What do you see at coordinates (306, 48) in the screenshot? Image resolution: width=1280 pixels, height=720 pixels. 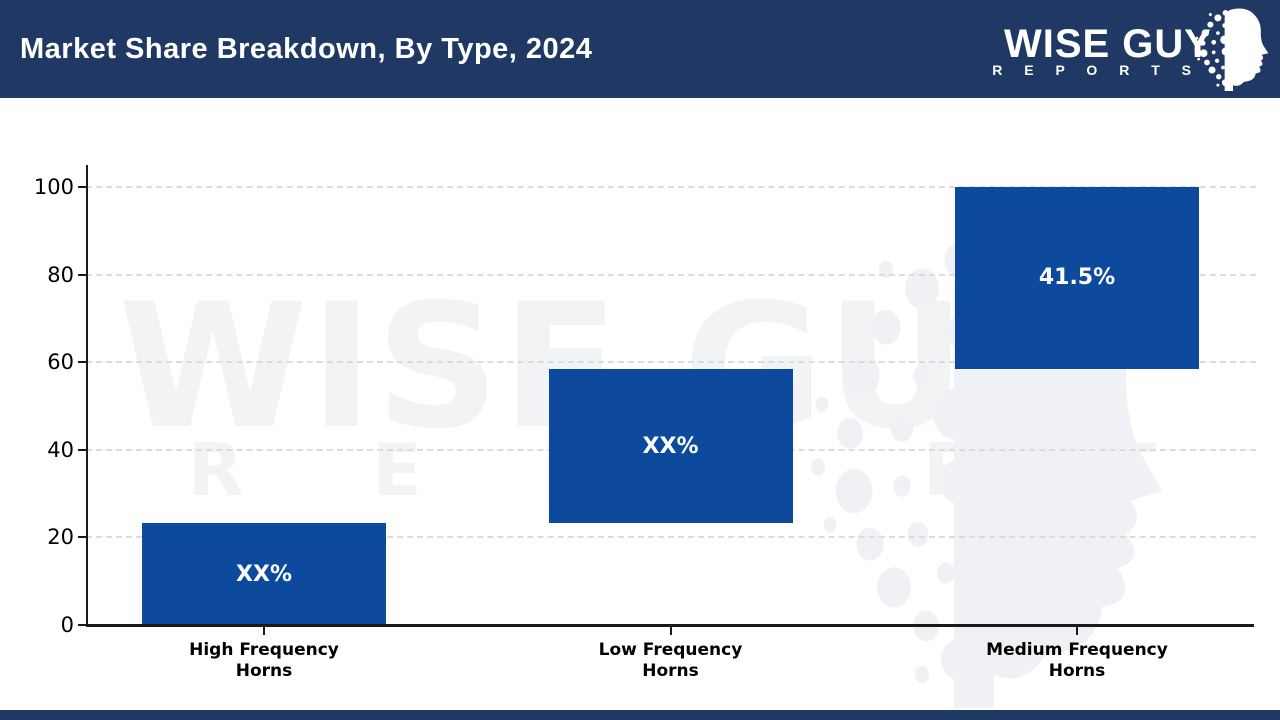 I see `page-title: Market Share Breakdown, By Type, 2024` at bounding box center [306, 48].